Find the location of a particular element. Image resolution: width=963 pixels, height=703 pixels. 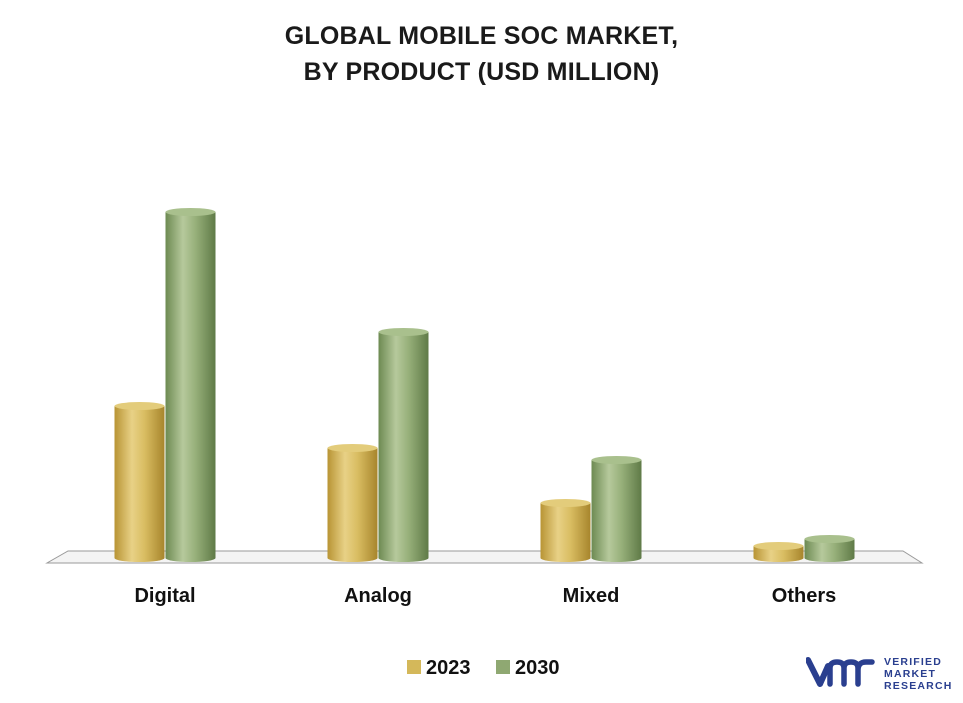

logo-line-1: VERIFIED is located at coordinates (913, 662).